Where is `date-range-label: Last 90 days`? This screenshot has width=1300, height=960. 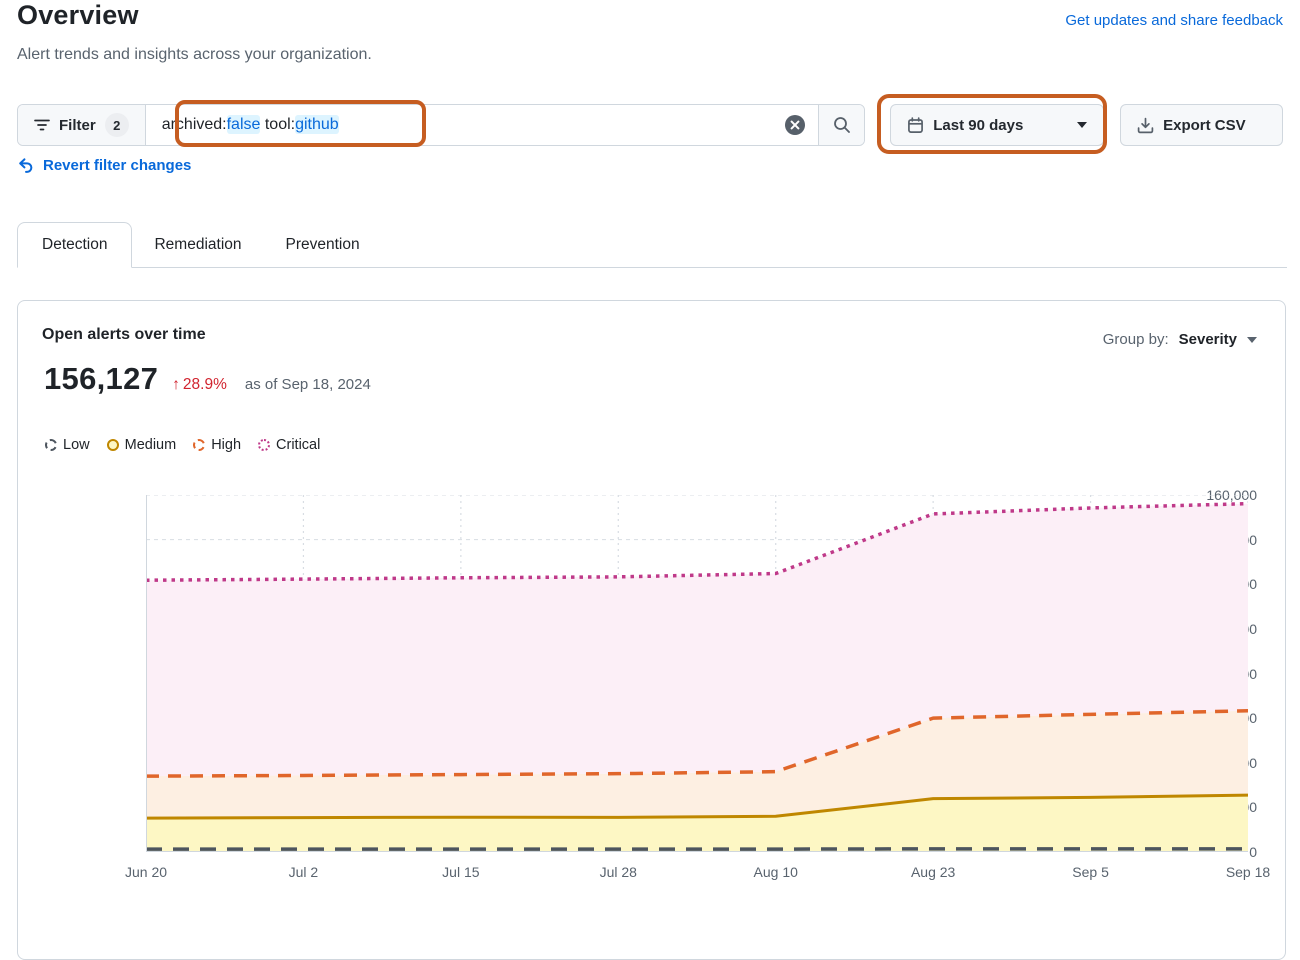
date-range-label: Last 90 days is located at coordinates (978, 125).